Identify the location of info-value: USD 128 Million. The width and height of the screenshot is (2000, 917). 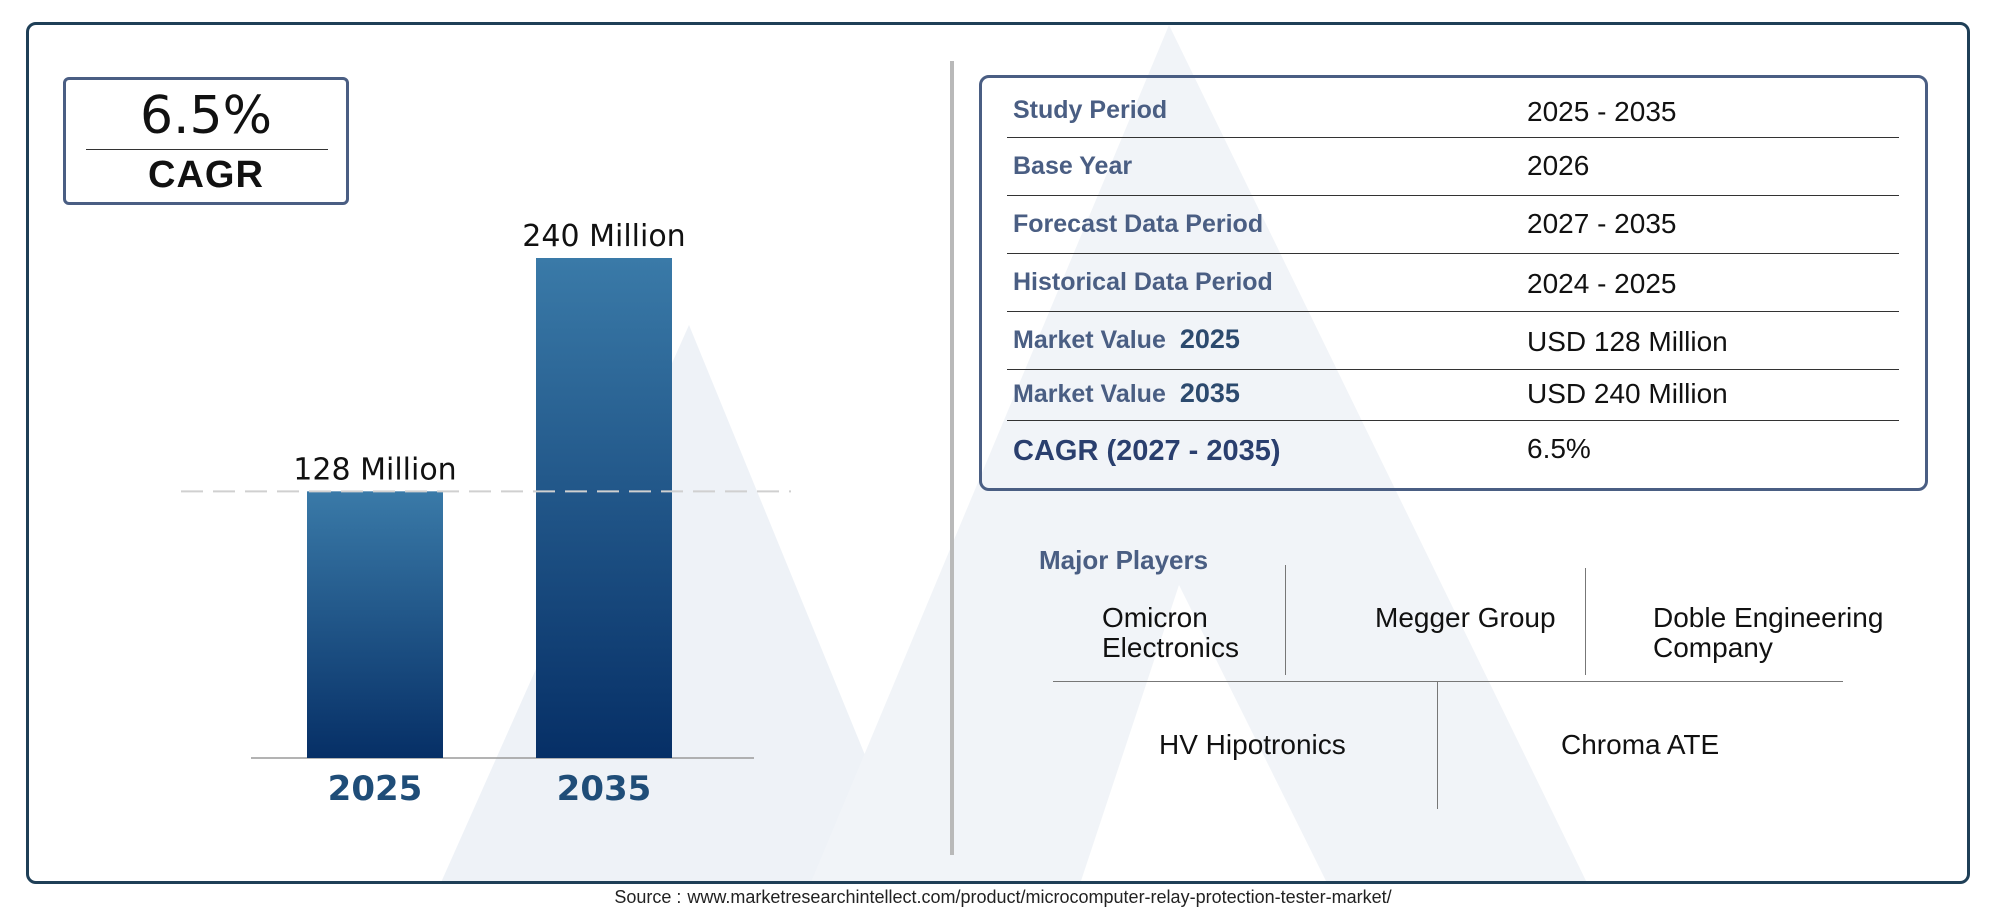
(1627, 341).